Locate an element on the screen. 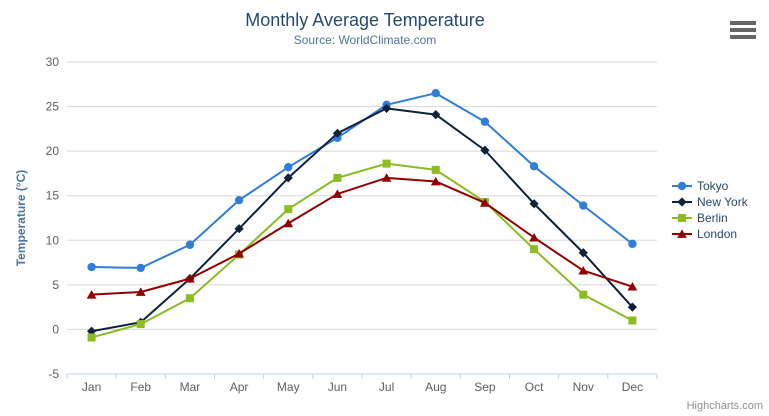 The width and height of the screenshot is (769, 416). marker-berlin-oct is located at coordinates (534, 249).